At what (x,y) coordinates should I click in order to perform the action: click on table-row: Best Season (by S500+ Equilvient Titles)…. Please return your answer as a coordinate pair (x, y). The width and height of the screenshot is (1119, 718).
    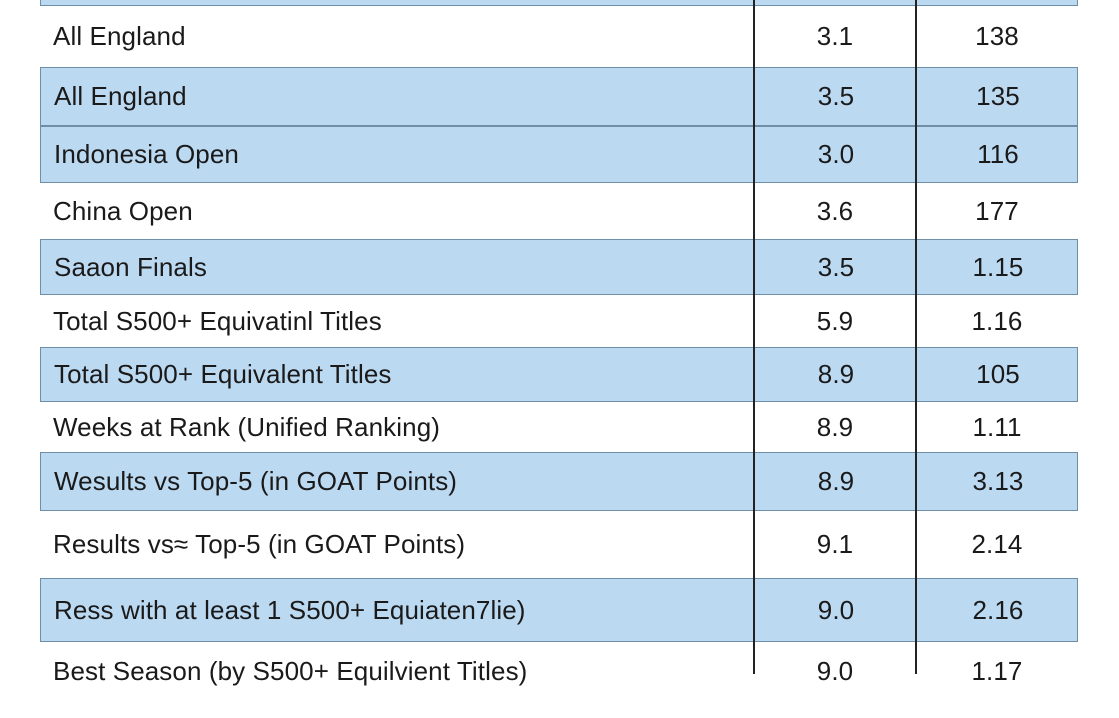
    Looking at the image, I should click on (559, 673).